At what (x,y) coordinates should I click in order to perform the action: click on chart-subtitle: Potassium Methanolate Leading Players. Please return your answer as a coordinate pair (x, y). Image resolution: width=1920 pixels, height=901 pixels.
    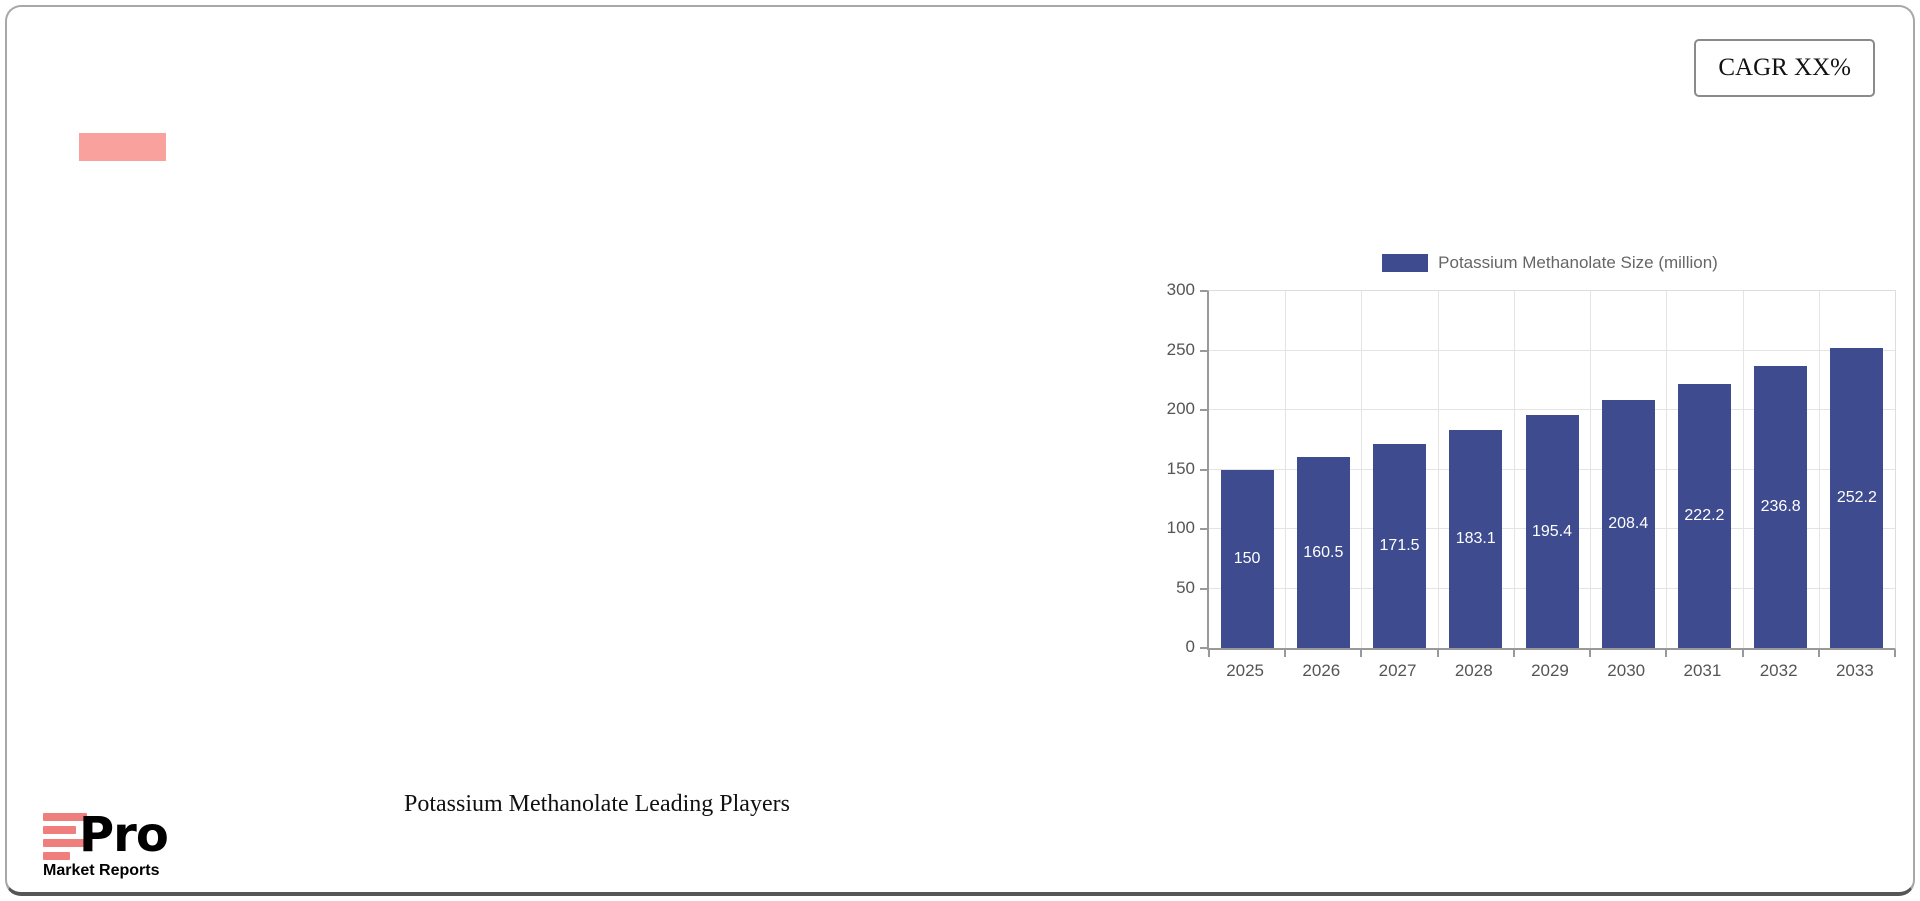
    Looking at the image, I should click on (597, 804).